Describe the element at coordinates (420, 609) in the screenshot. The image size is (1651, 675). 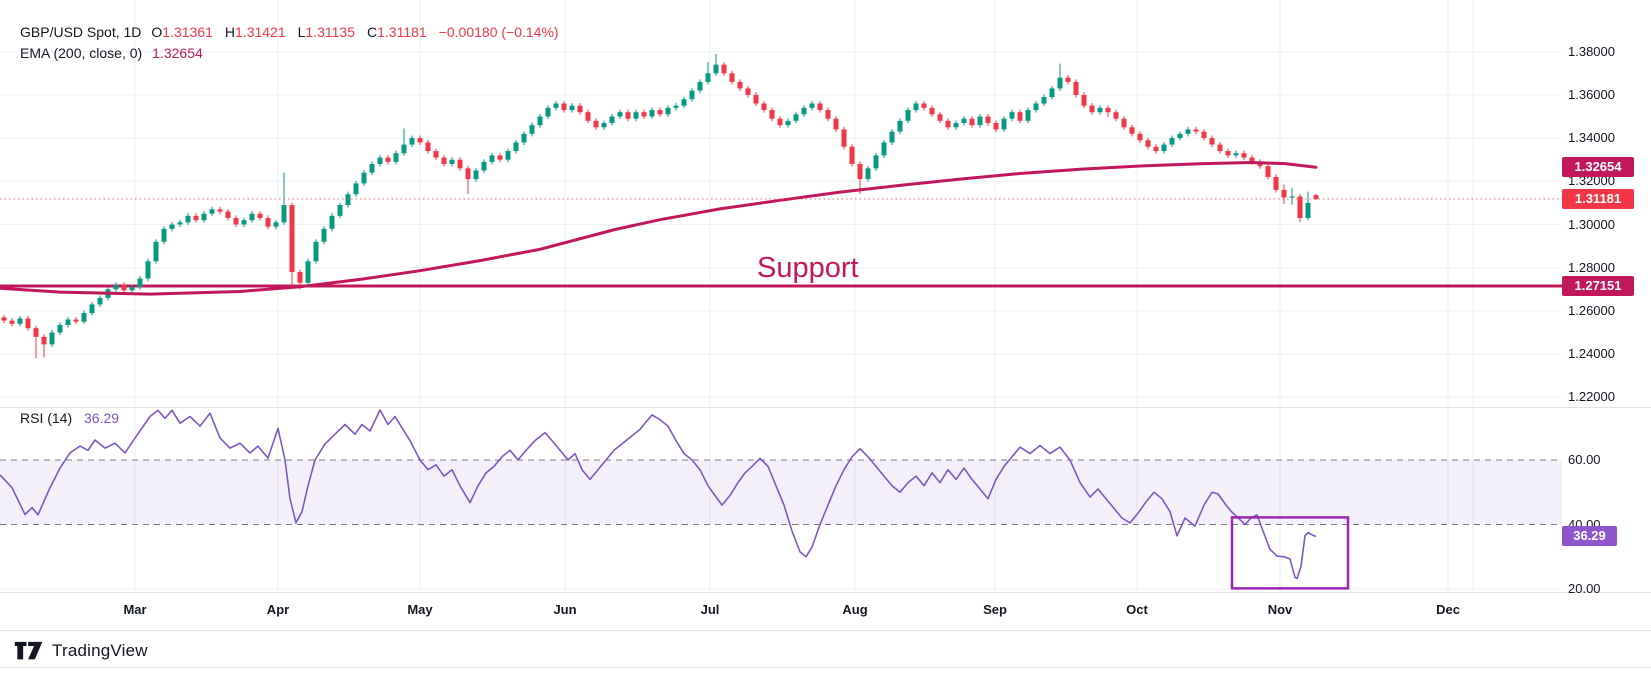
I see `time-axis-label-may: May` at that location.